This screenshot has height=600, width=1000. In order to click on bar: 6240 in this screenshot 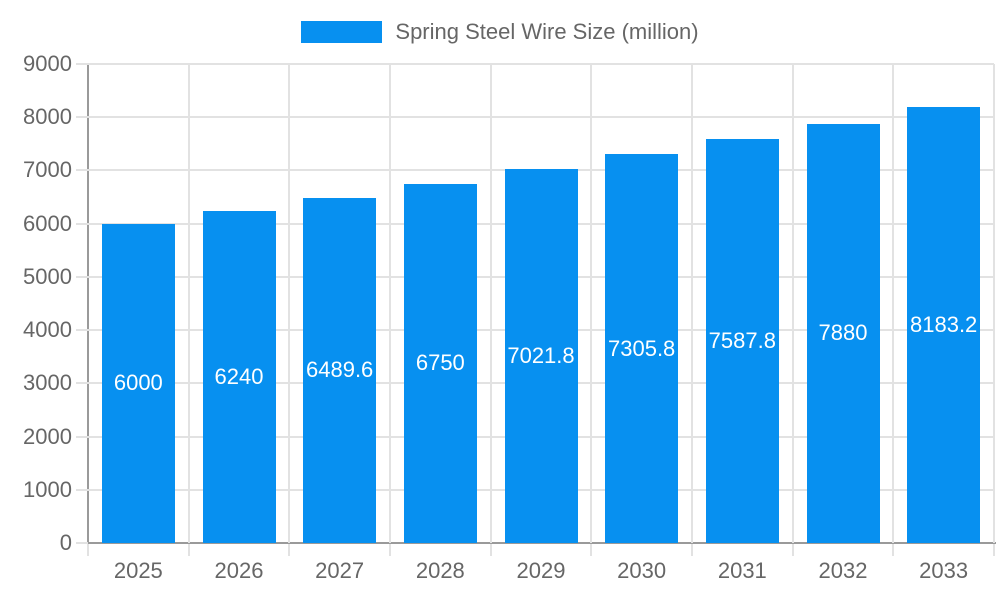, I will do `click(239, 376)`.